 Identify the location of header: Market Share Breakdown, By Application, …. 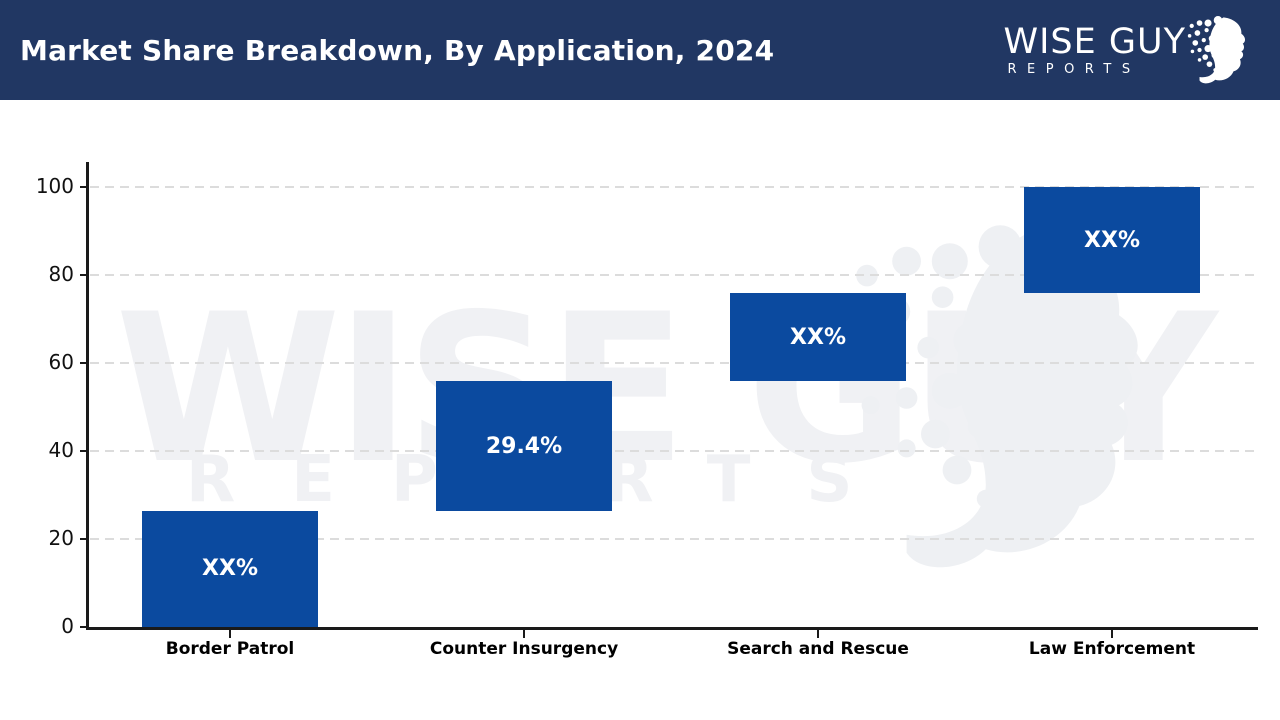
(640, 50).